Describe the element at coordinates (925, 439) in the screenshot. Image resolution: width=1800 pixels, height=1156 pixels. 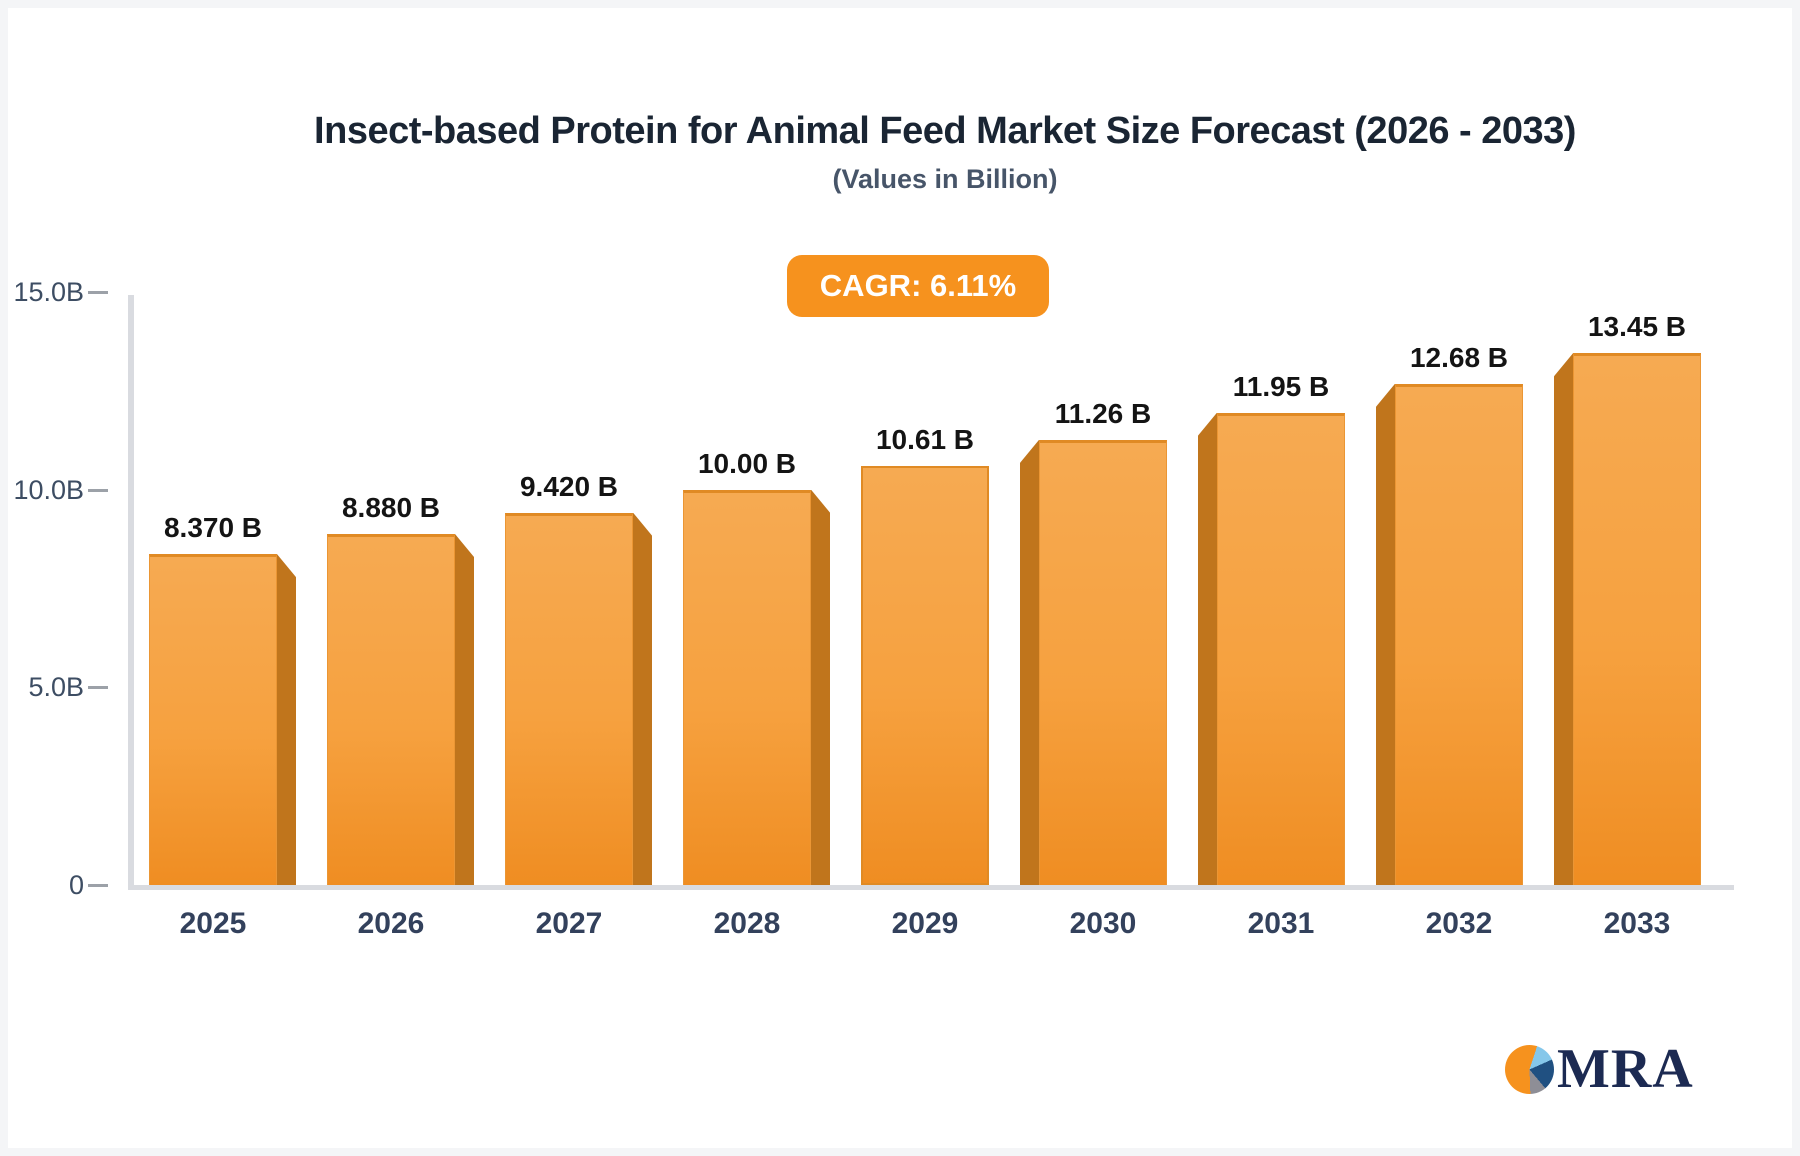
I see `bar-value-label: 10.61 B` at that location.